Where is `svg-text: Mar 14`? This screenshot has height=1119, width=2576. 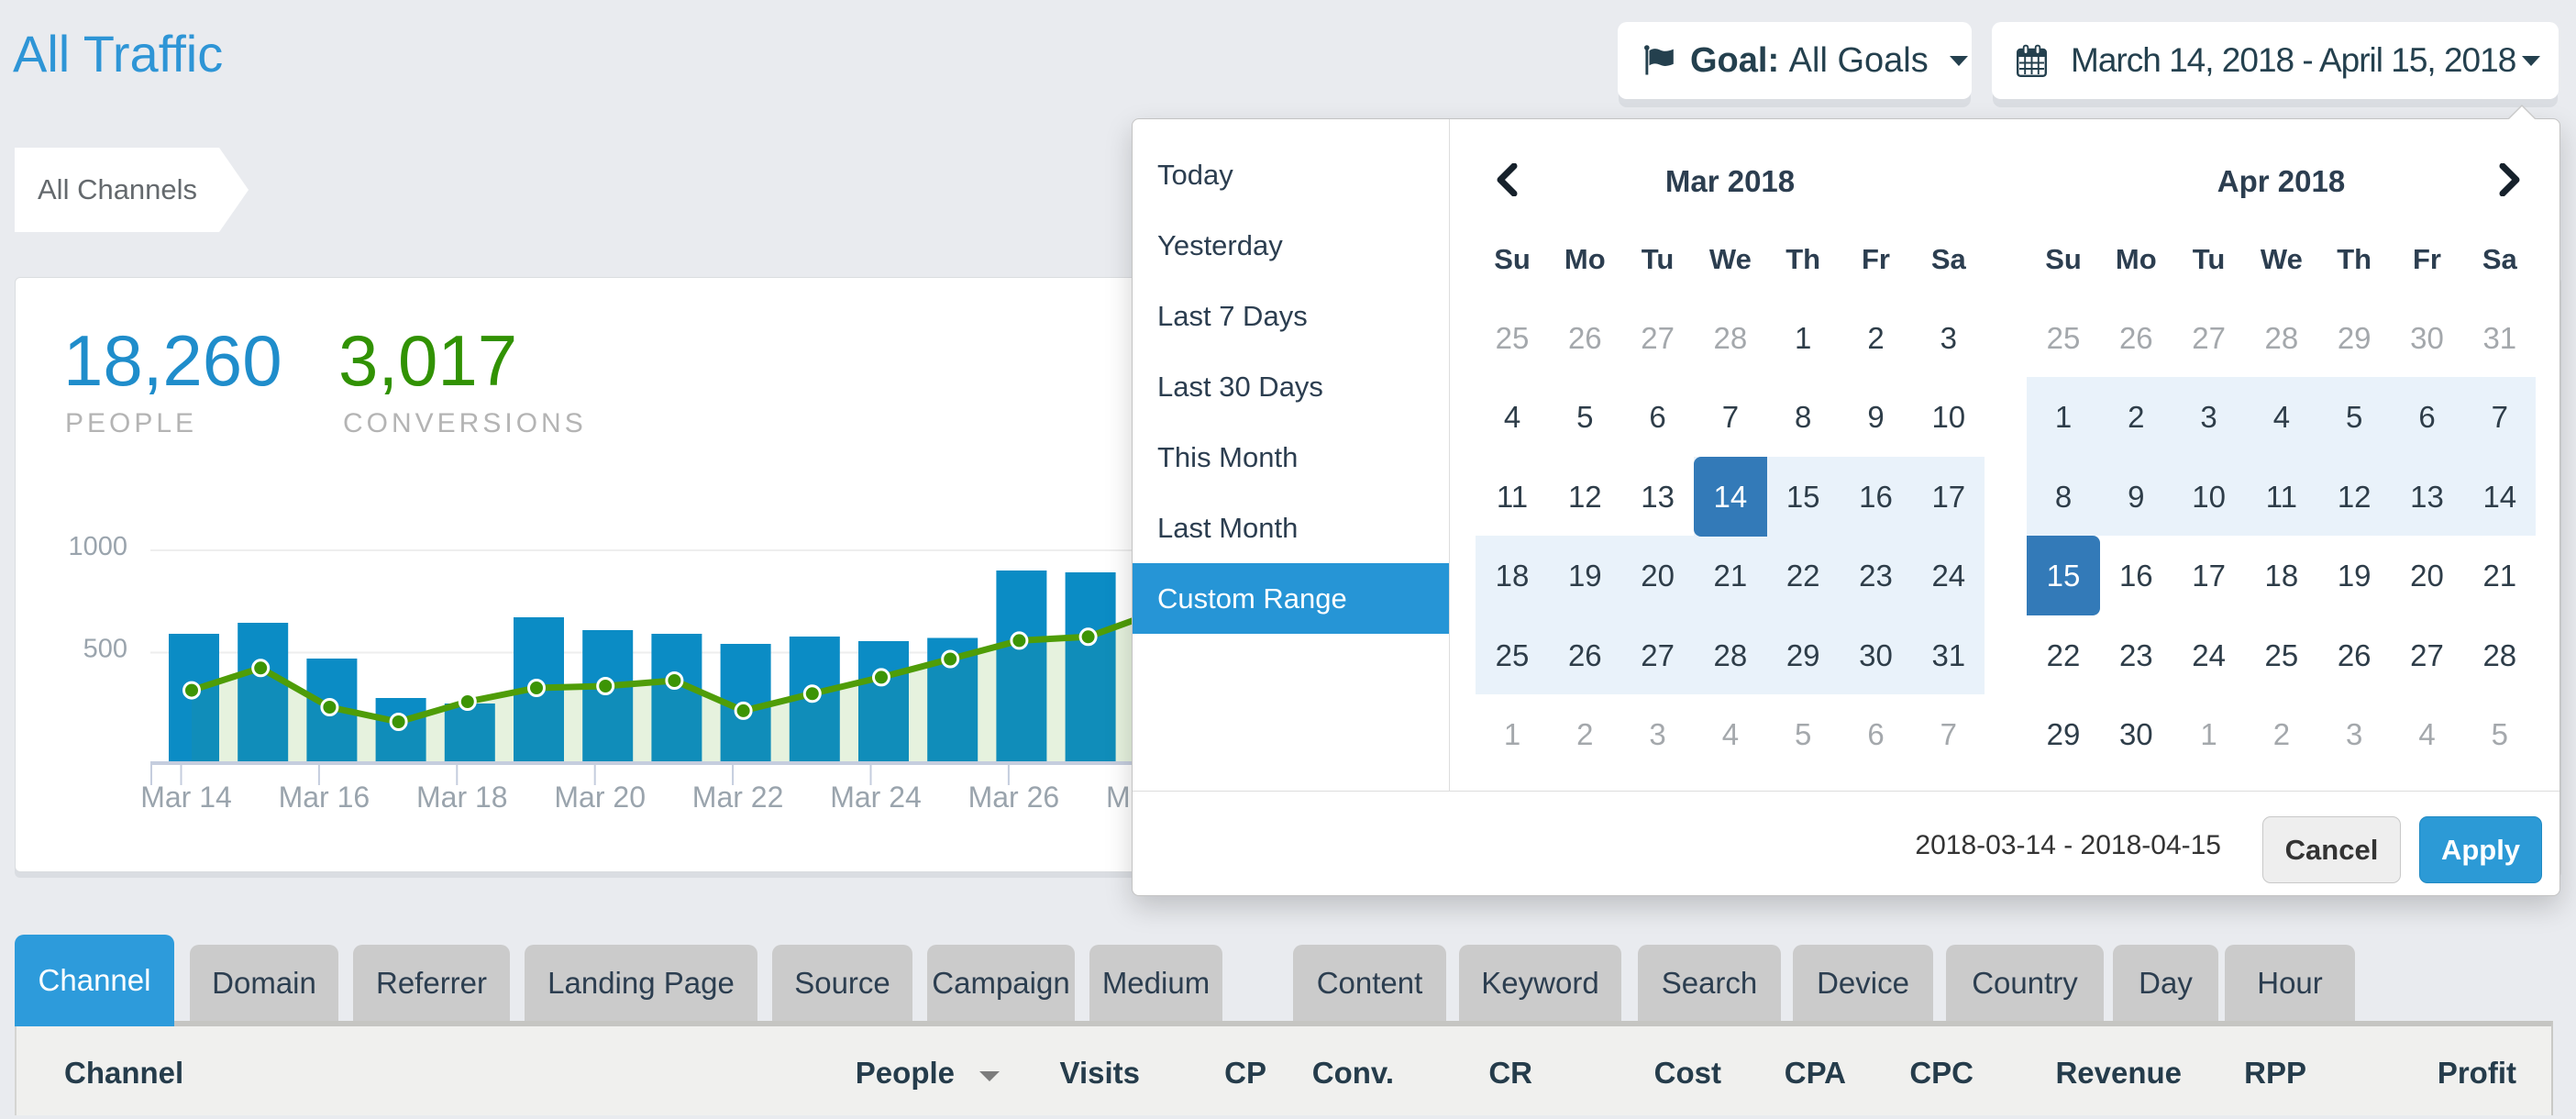 svg-text: Mar 14 is located at coordinates (186, 797).